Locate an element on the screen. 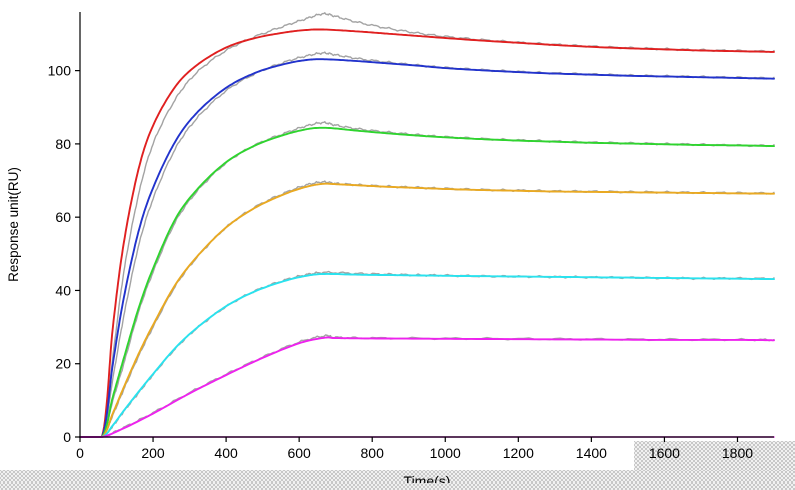 The height and width of the screenshot is (490, 795). x-tick-label: 600 is located at coordinates (299, 453).